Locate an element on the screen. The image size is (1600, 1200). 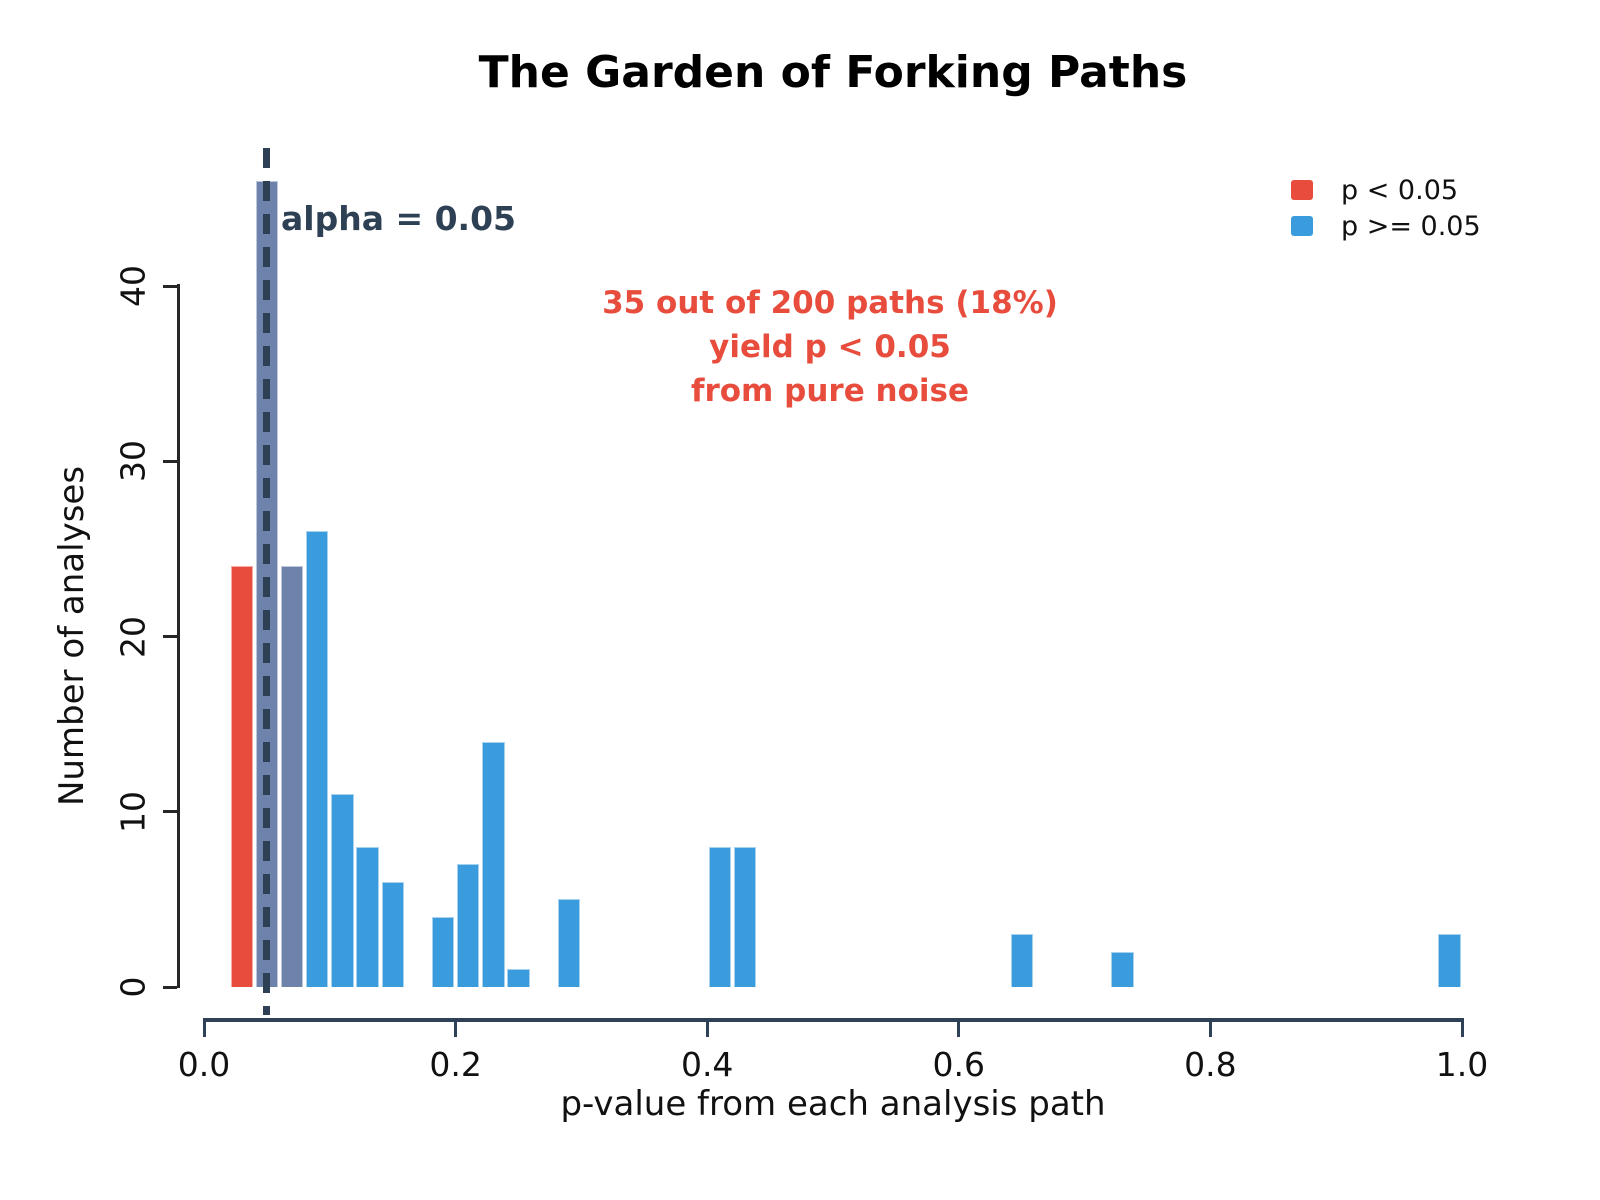
x-axis-tick-label: 1.0 is located at coordinates (1462, 1064).